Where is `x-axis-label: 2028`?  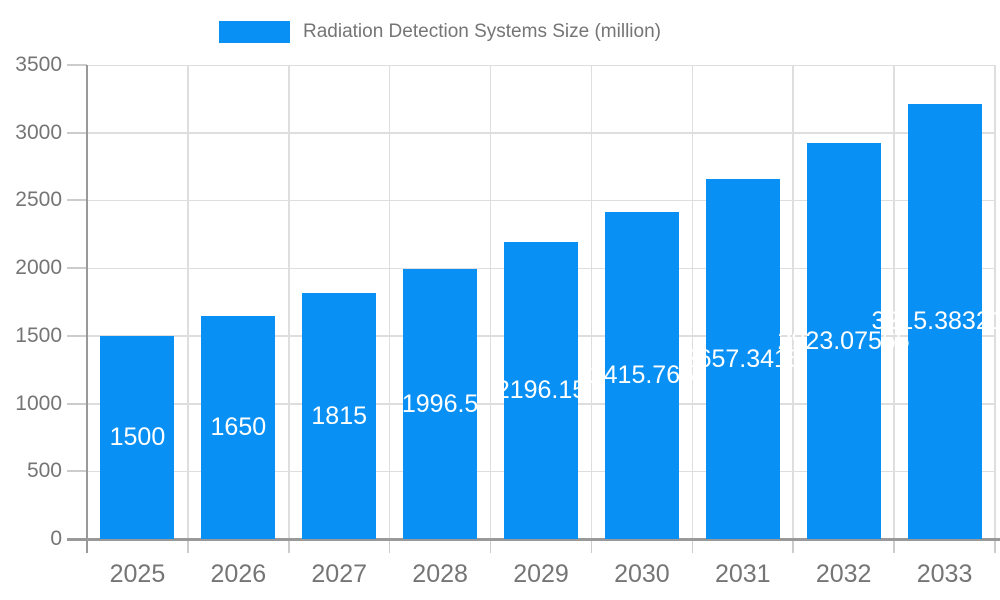
x-axis-label: 2028 is located at coordinates (440, 574).